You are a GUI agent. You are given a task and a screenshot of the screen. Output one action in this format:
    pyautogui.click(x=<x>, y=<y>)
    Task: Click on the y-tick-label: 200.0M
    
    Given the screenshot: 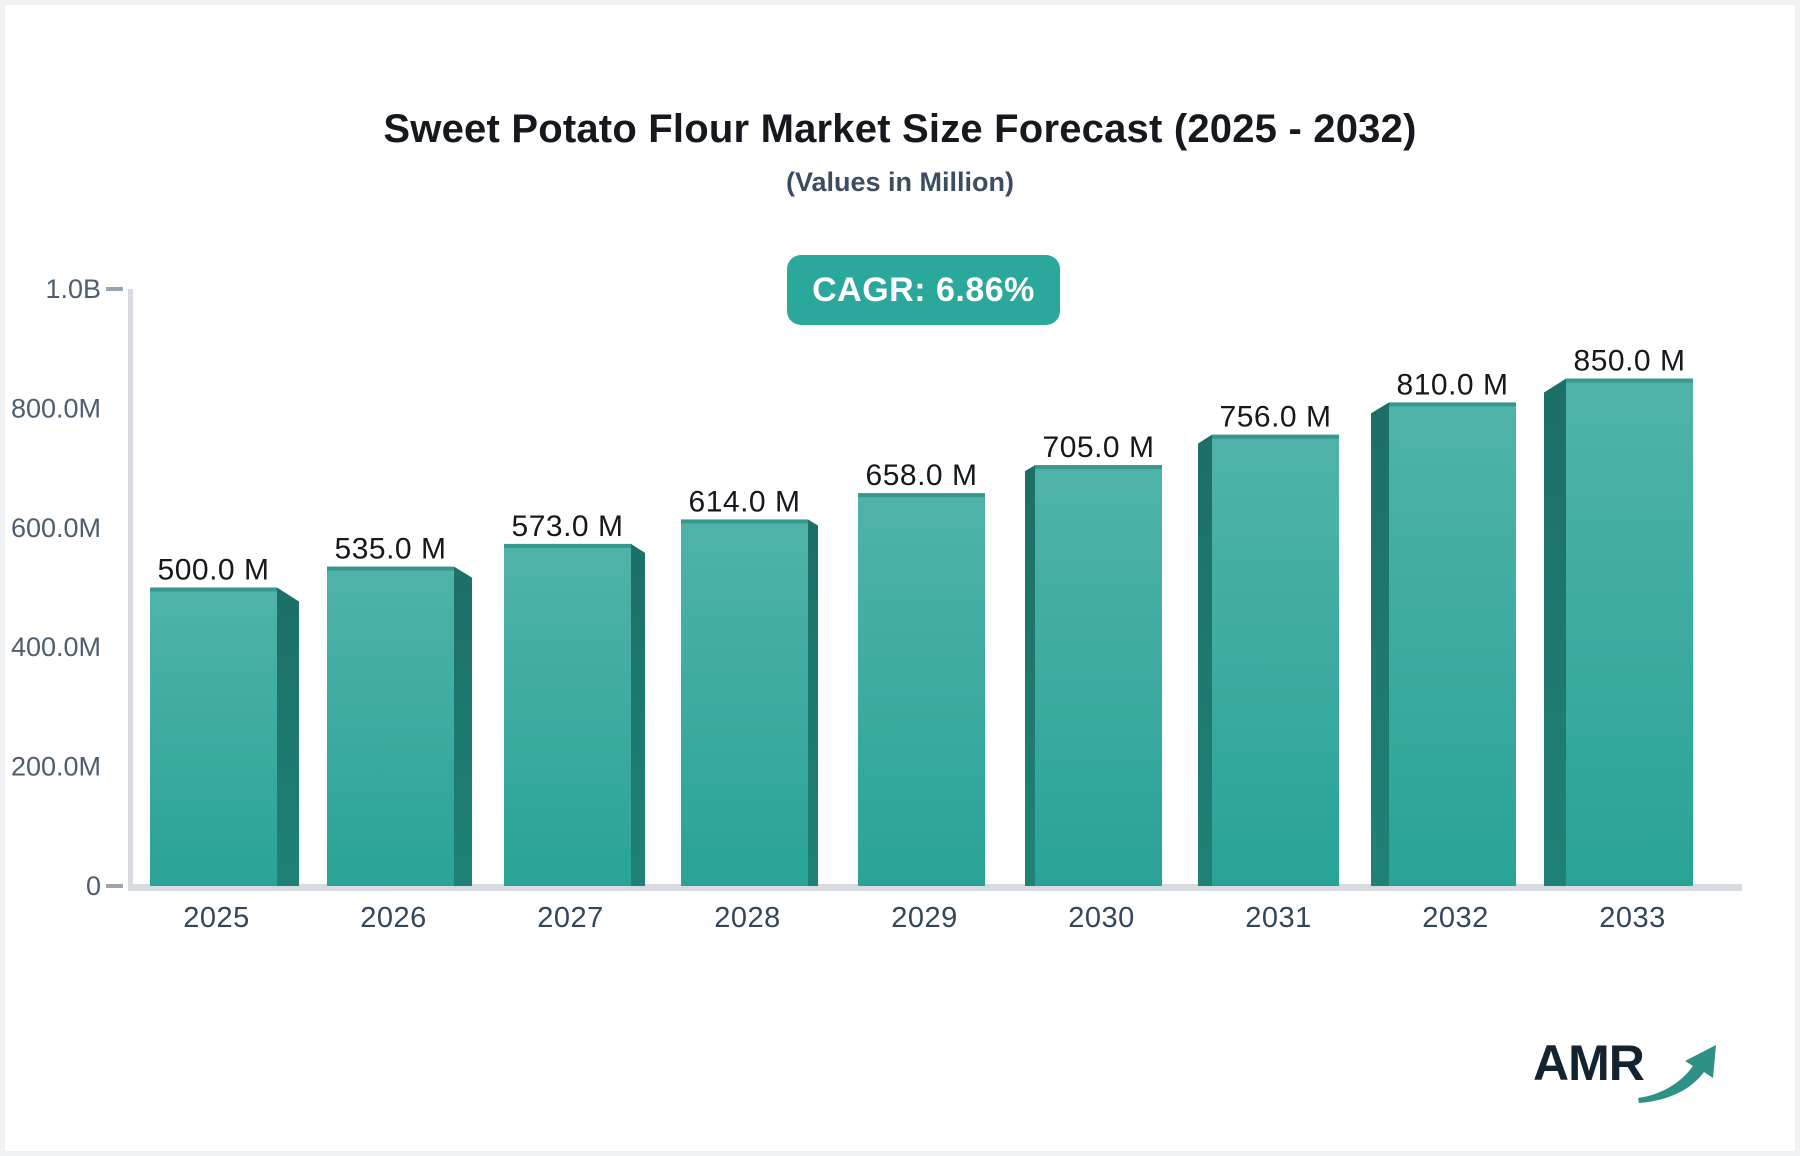 What is the action you would take?
    pyautogui.click(x=56, y=767)
    